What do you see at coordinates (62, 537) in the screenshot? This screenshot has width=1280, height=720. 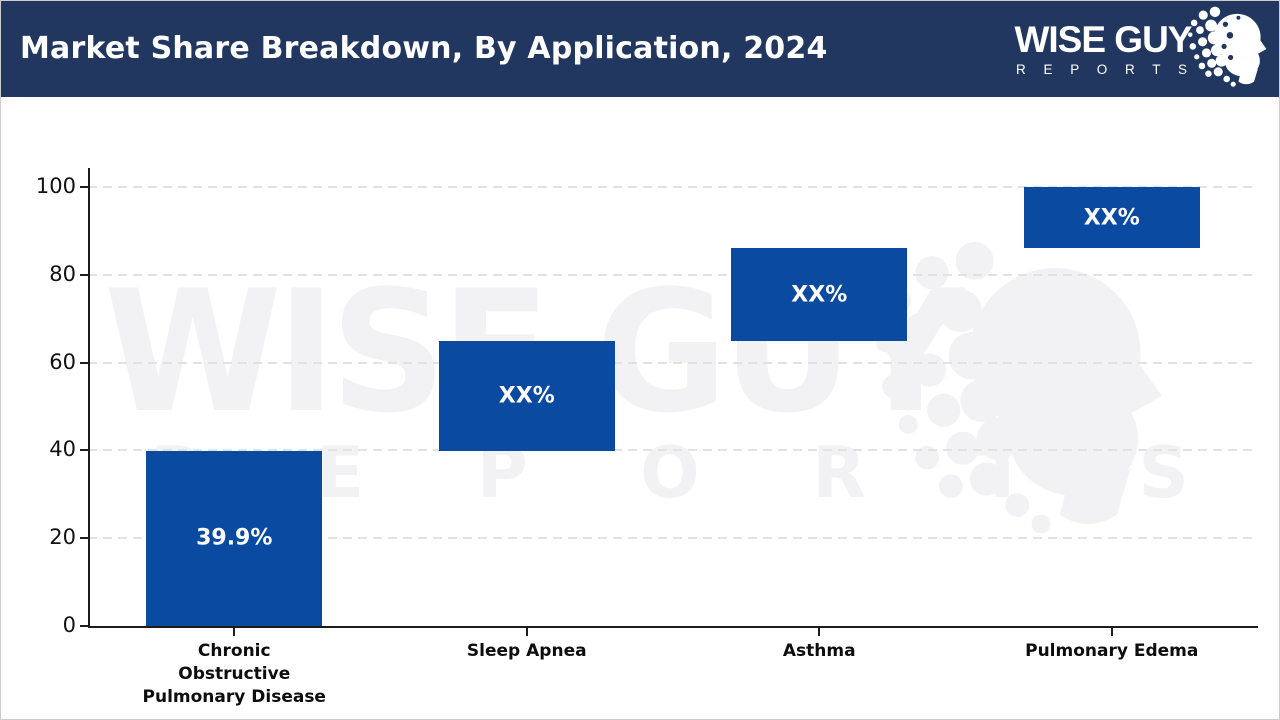 I see `y-tick-label-20: 20` at bounding box center [62, 537].